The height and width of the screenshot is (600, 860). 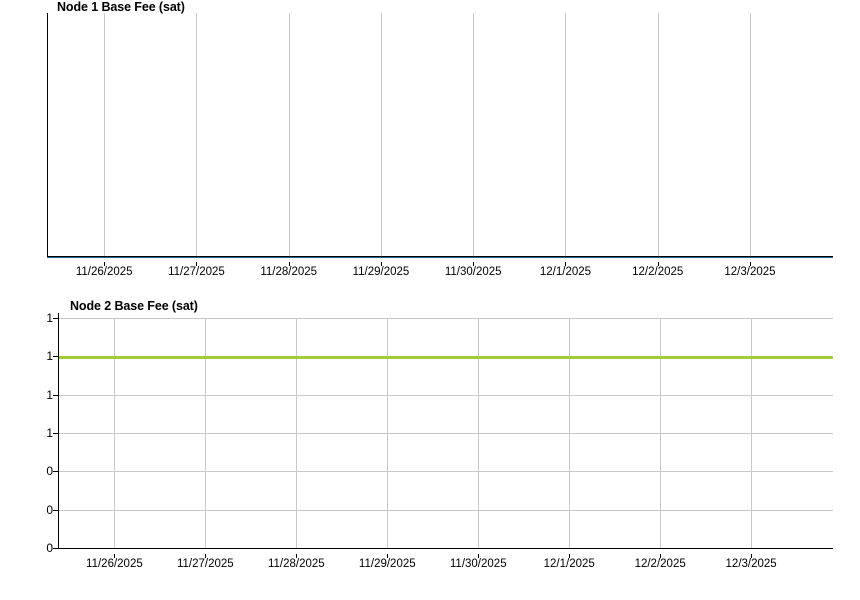 I want to click on chart-title-node-1: Node 1 Base Fee (sat), so click(x=121, y=7).